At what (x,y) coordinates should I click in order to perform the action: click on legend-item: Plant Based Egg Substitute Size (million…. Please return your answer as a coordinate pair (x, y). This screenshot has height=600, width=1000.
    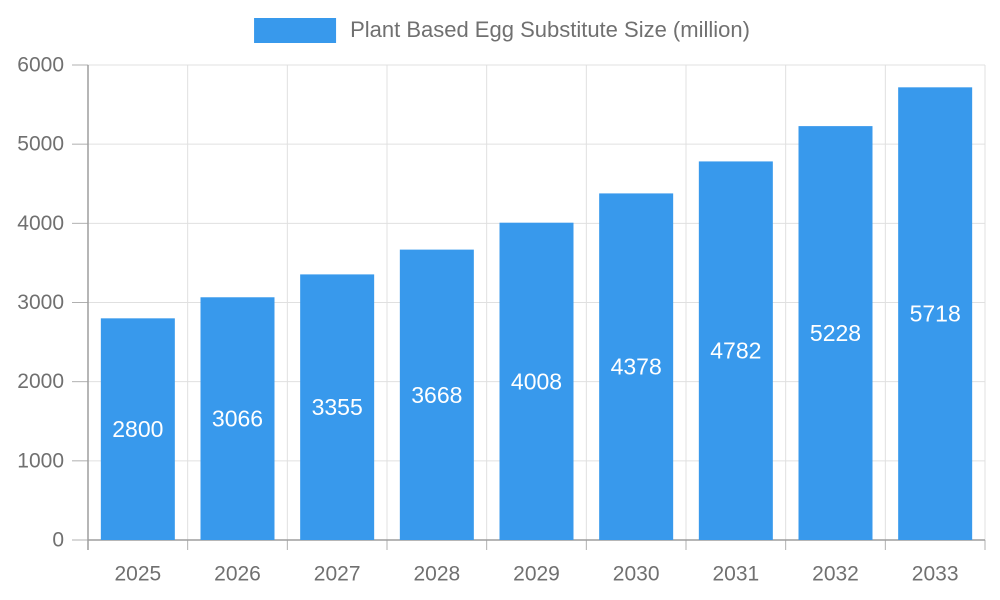
    Looking at the image, I should click on (502, 30).